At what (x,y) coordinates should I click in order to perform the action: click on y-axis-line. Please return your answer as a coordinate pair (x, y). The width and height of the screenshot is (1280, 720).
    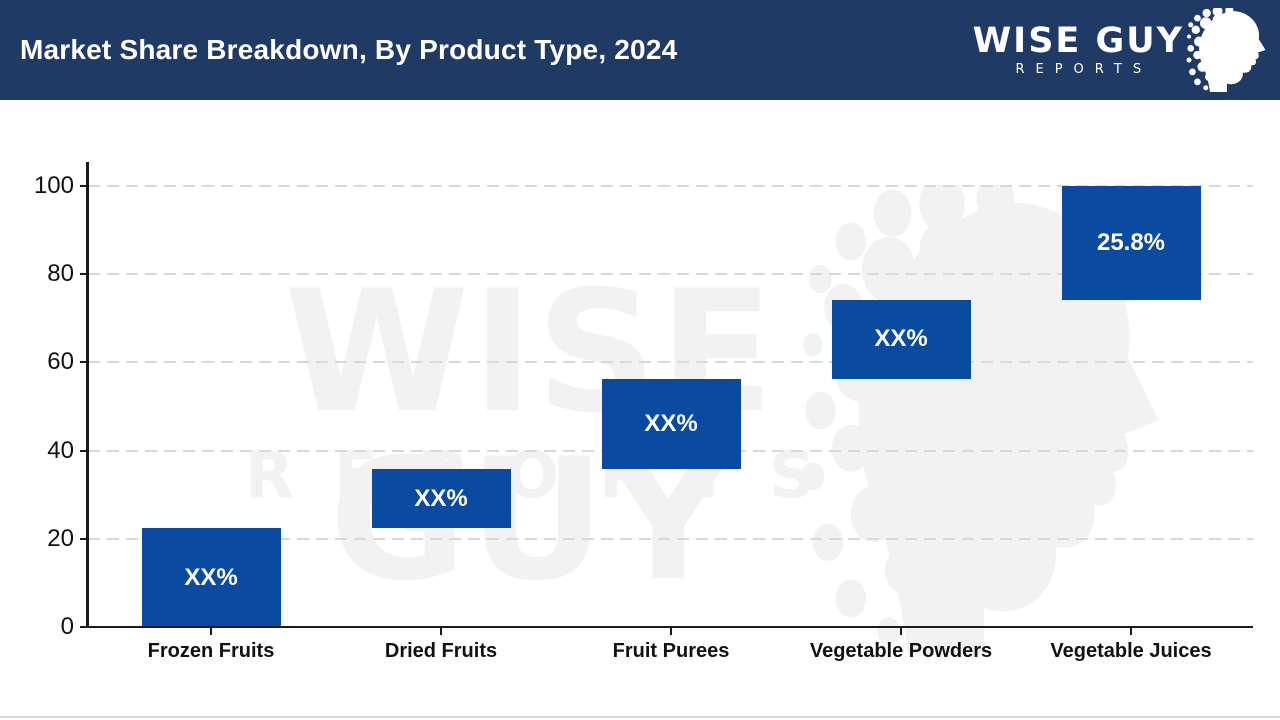
    Looking at the image, I should click on (87, 395).